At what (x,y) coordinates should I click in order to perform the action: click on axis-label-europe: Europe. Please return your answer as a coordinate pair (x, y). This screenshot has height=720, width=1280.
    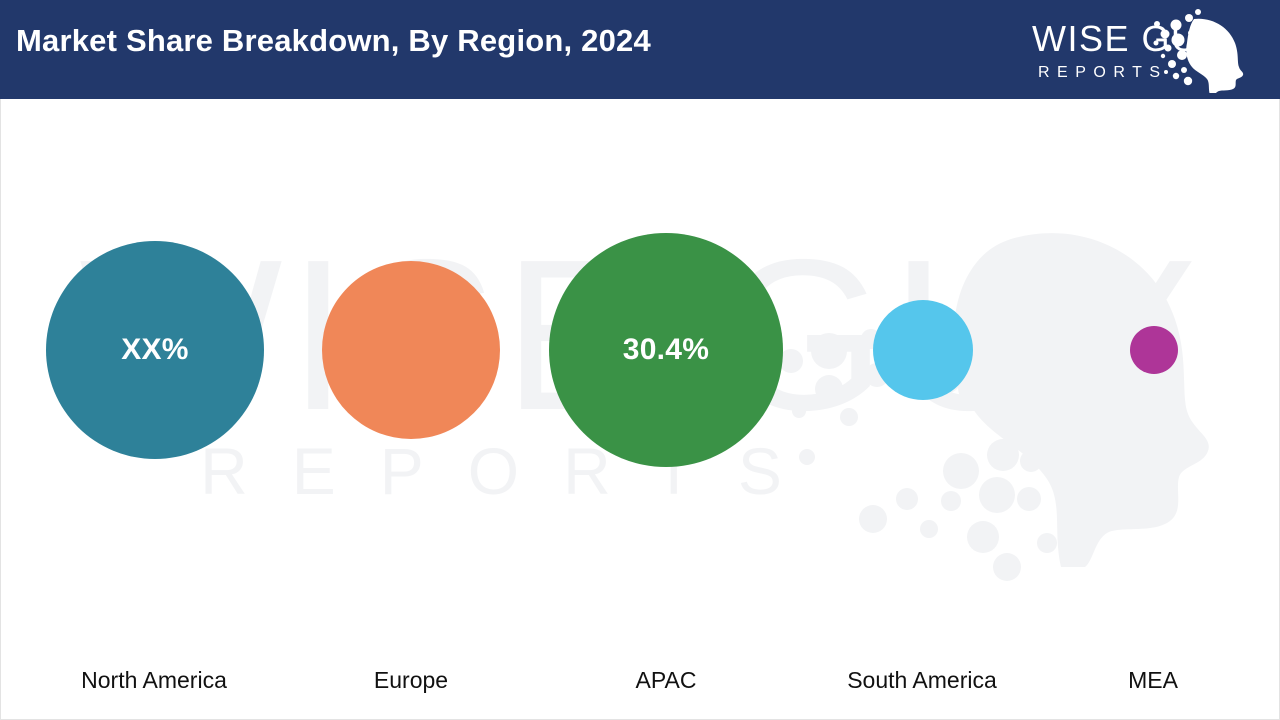
    Looking at the image, I should click on (411, 680).